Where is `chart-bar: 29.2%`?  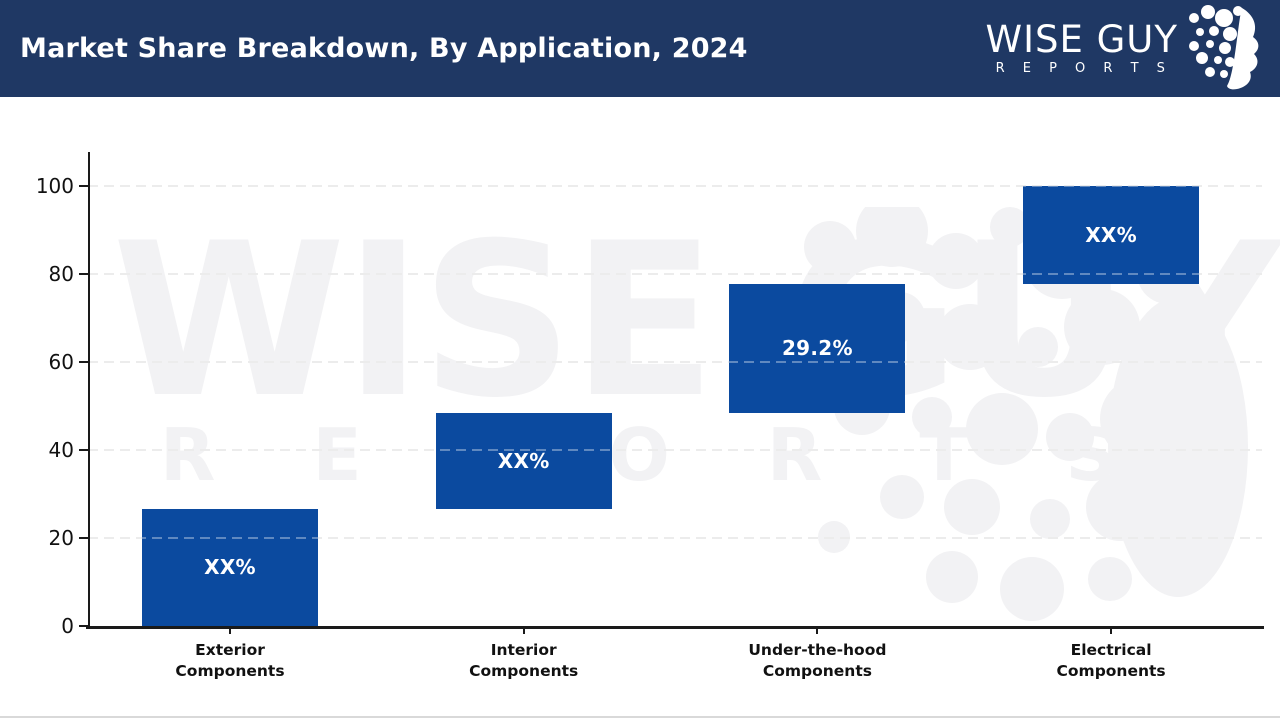 chart-bar: 29.2% is located at coordinates (817, 348).